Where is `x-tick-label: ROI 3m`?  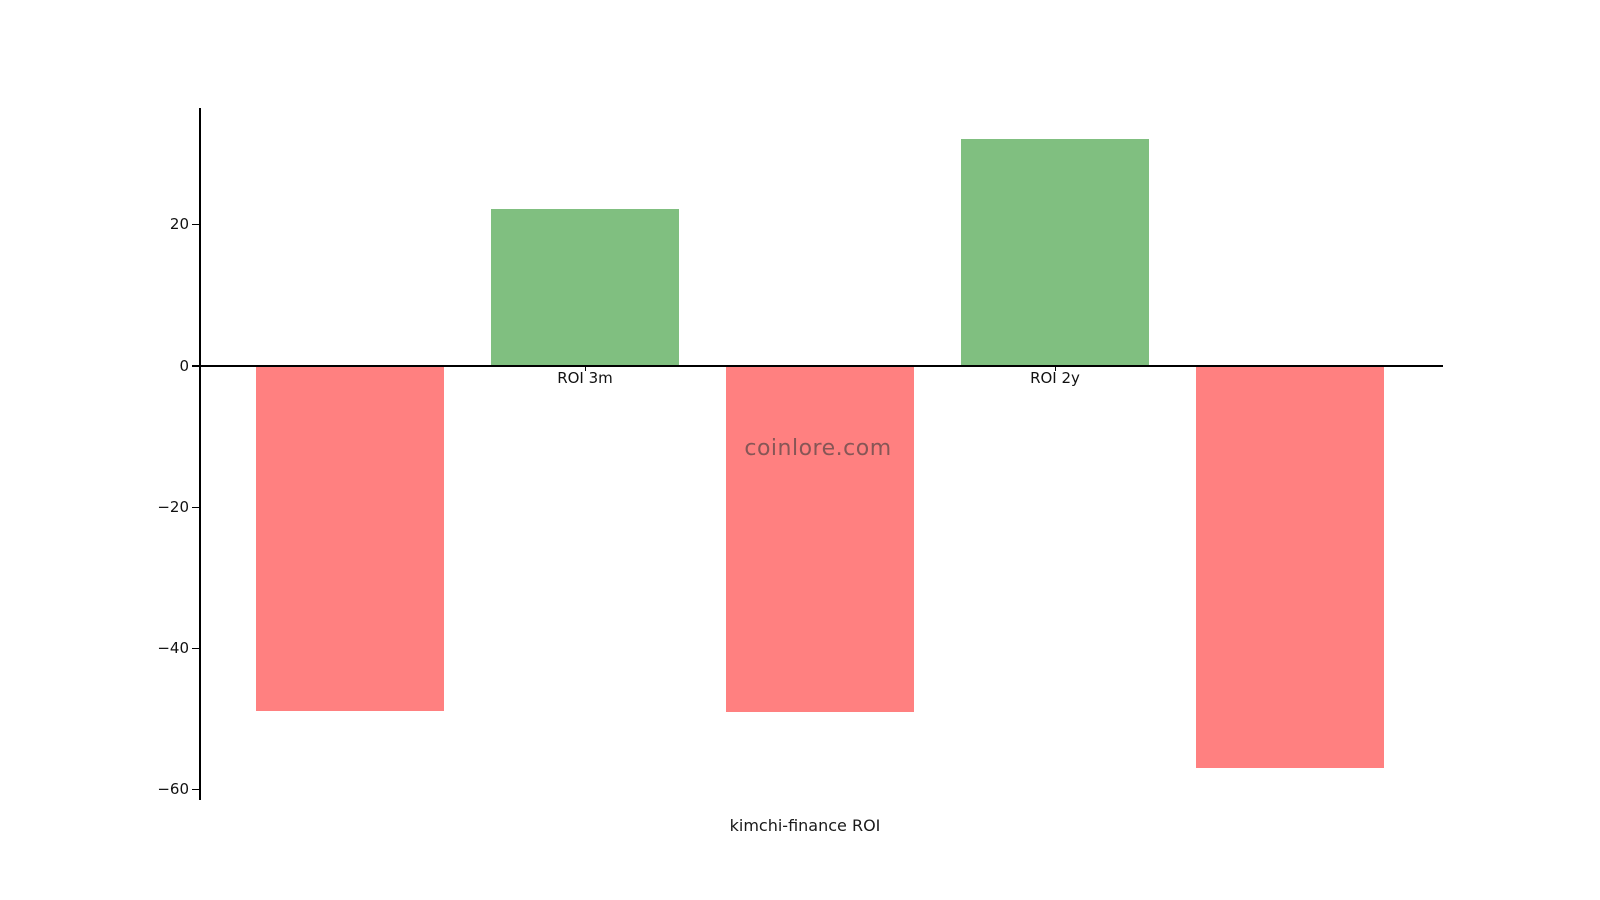 x-tick-label: ROI 3m is located at coordinates (585, 378).